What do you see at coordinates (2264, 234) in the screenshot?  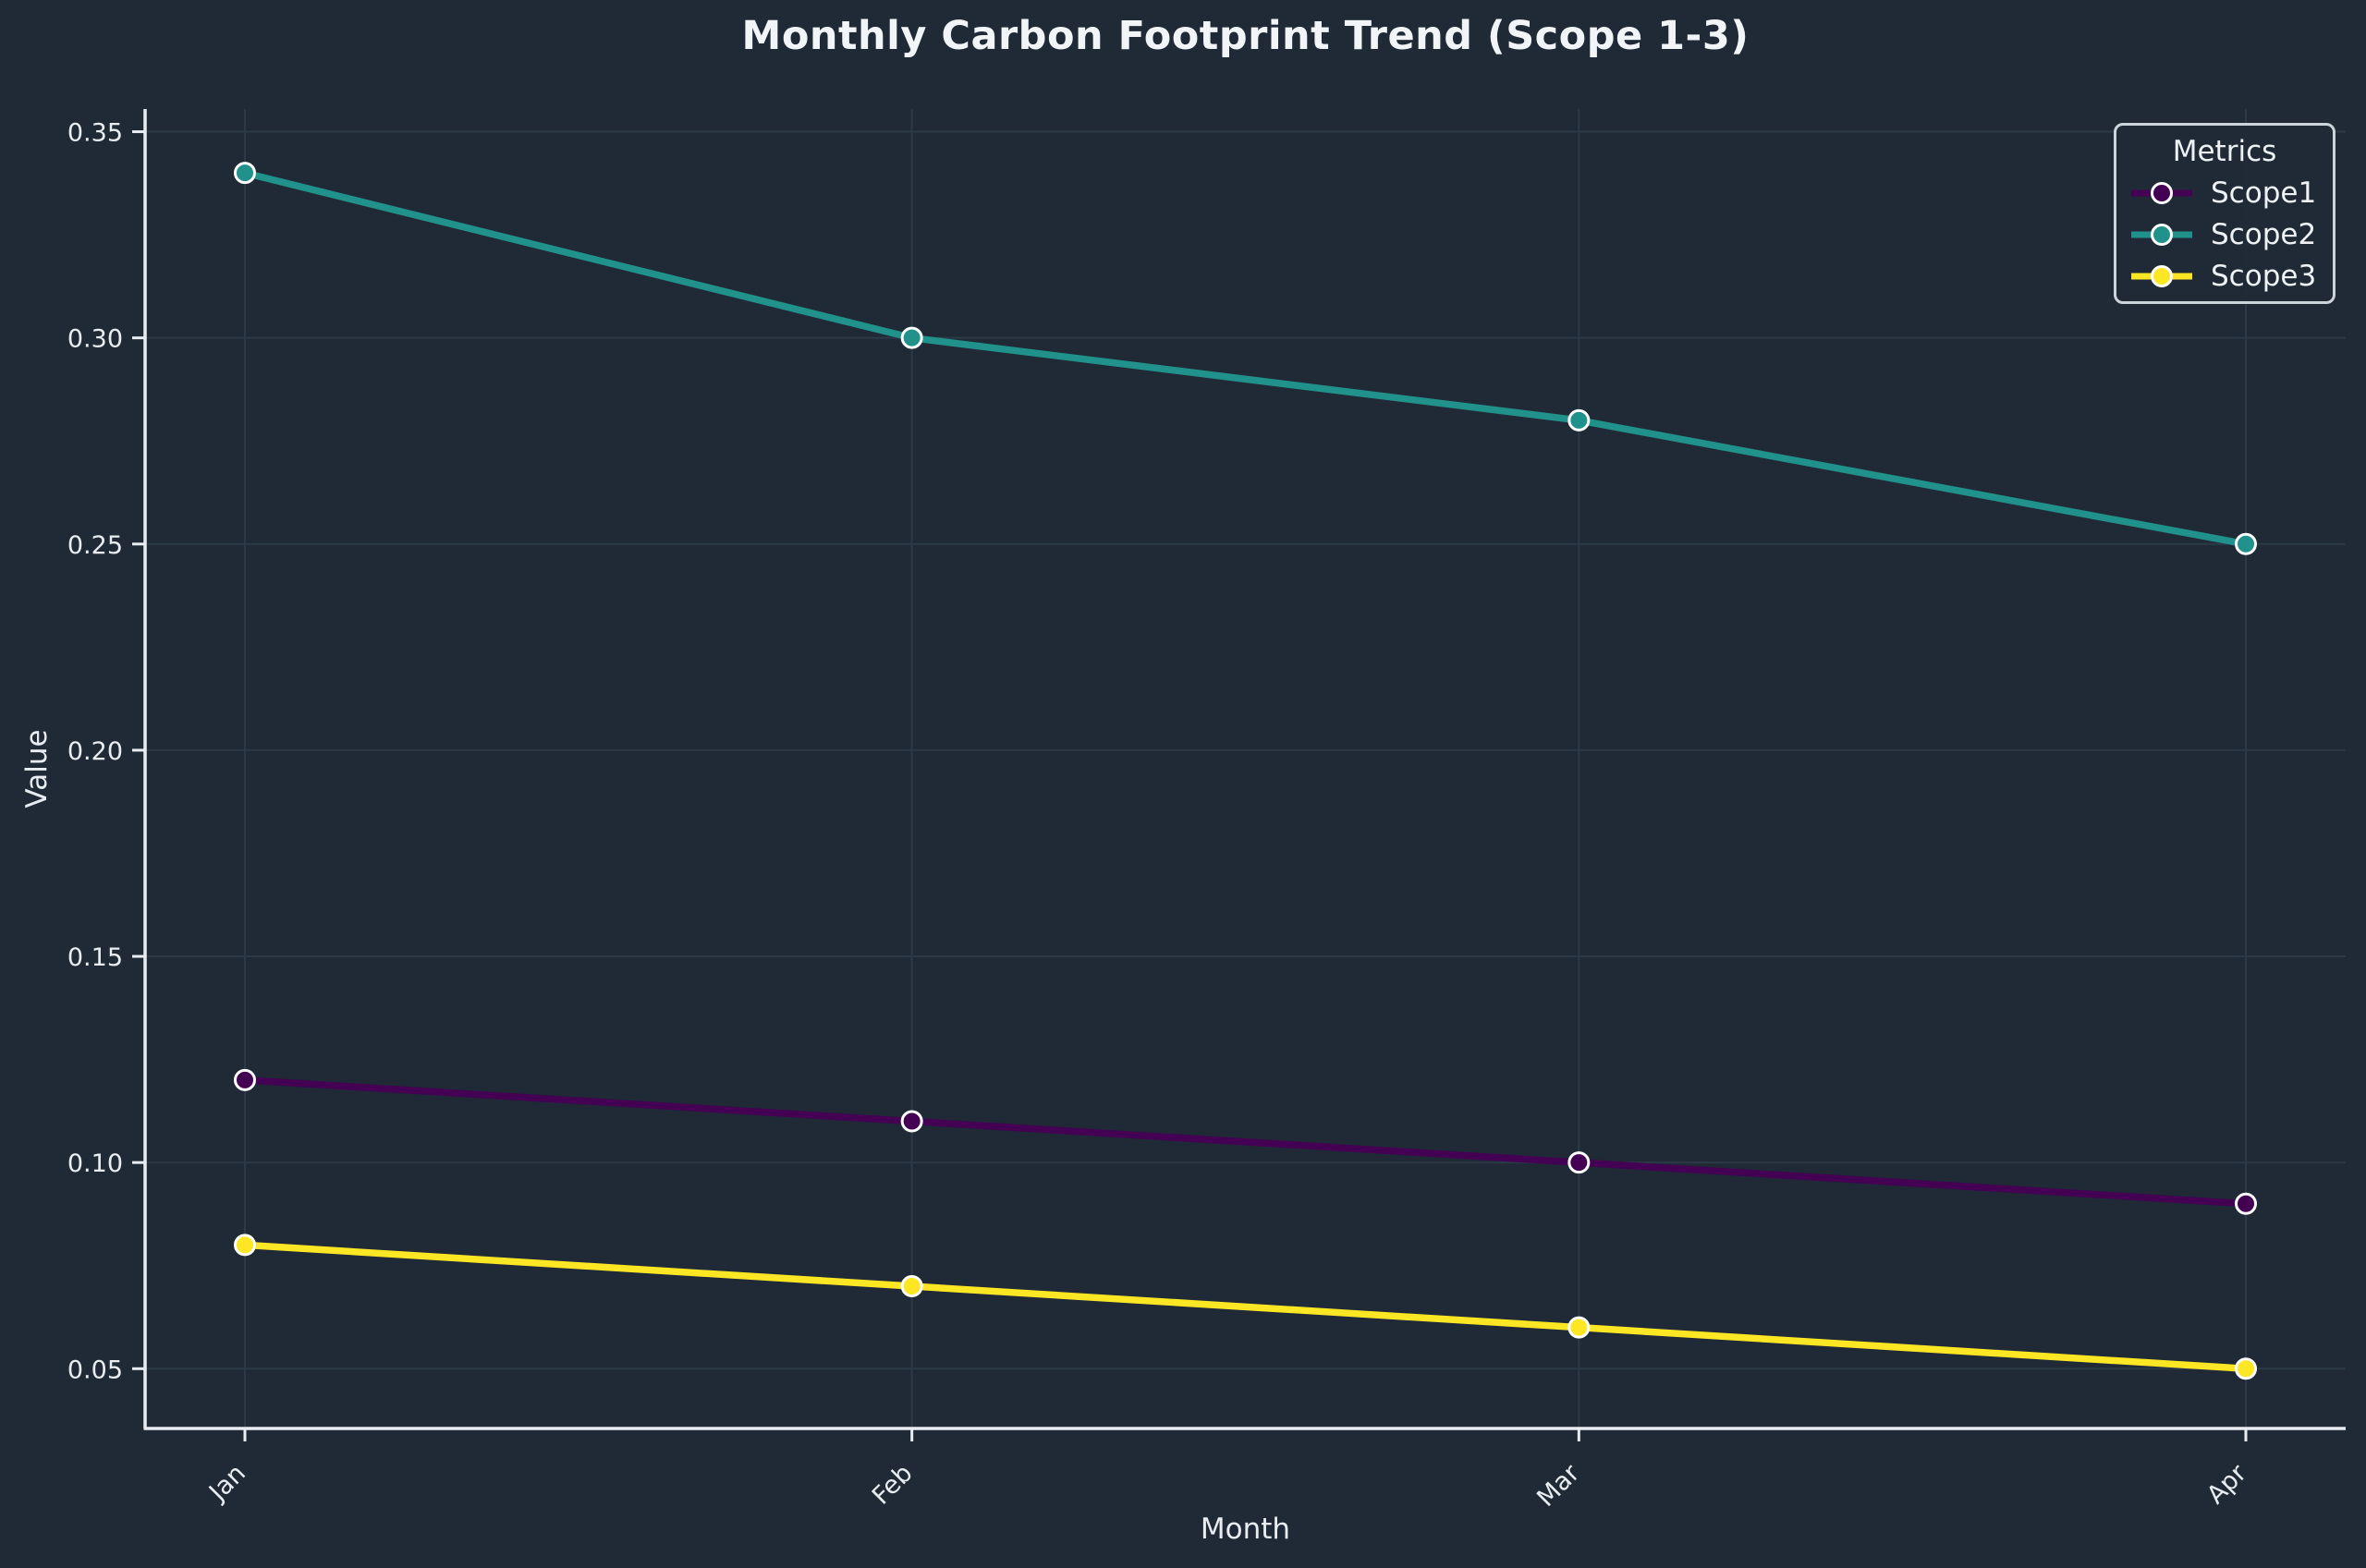 I see `legend-label: Scope2` at bounding box center [2264, 234].